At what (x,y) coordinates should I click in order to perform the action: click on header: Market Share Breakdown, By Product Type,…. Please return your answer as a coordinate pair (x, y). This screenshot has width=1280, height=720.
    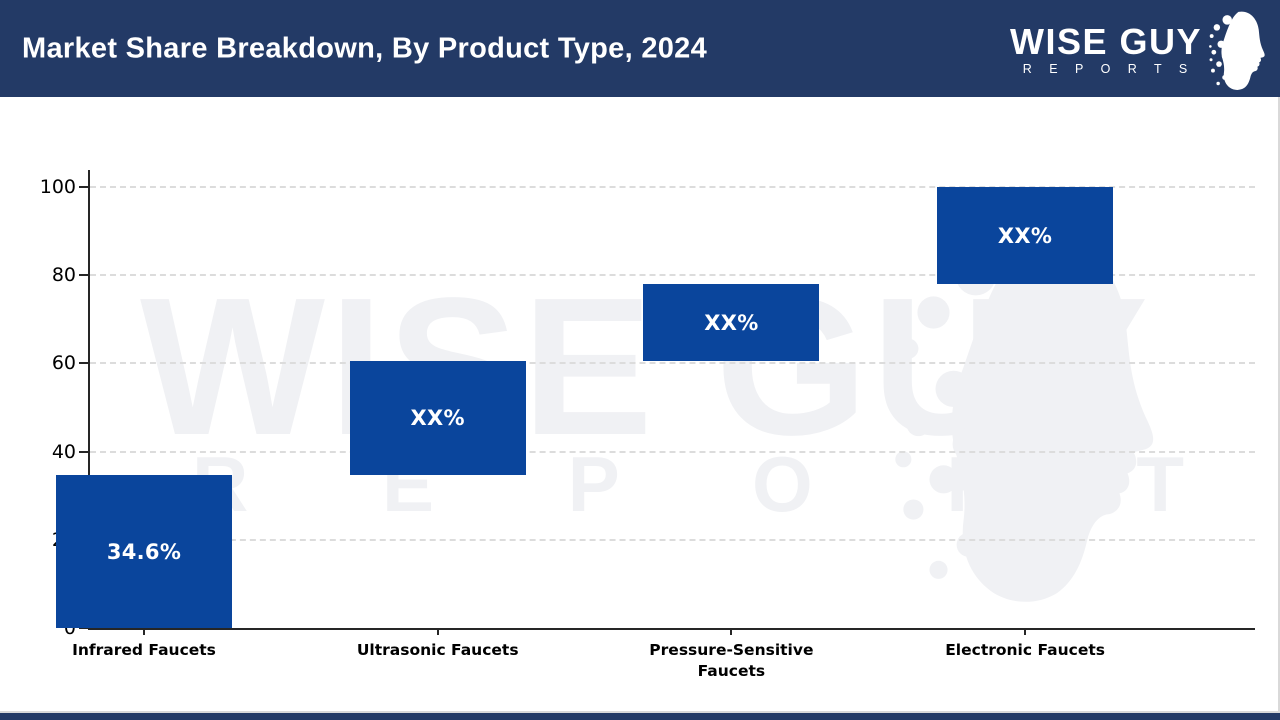
    Looking at the image, I should click on (640, 48).